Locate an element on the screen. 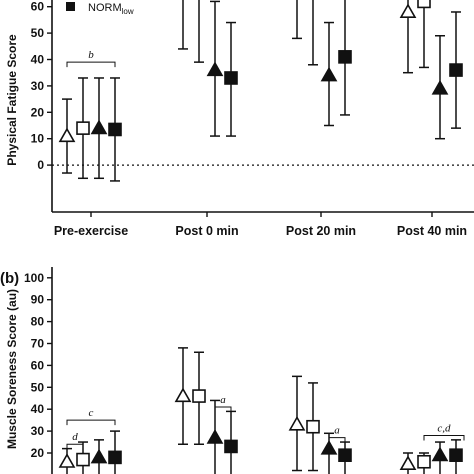 The height and width of the screenshot is (474, 474). significance-label: b is located at coordinates (91, 55).